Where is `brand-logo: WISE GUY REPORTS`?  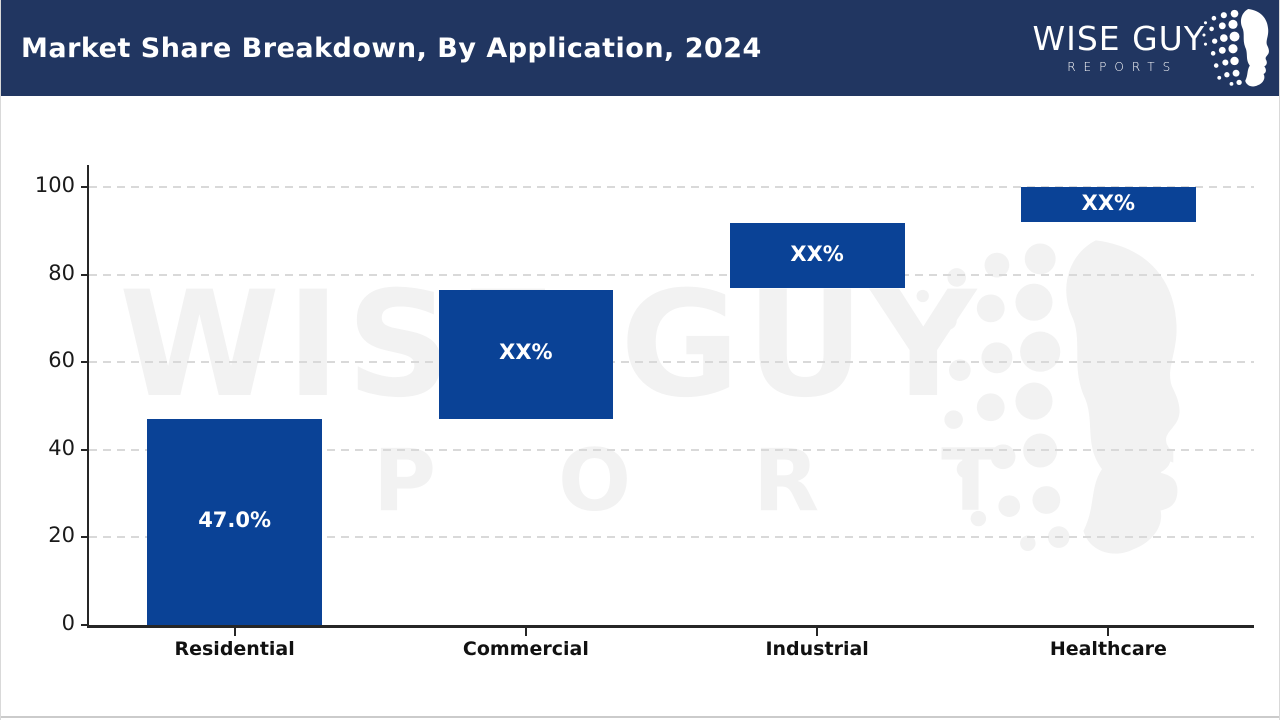 brand-logo: WISE GUY REPORTS is located at coordinates (1153, 48).